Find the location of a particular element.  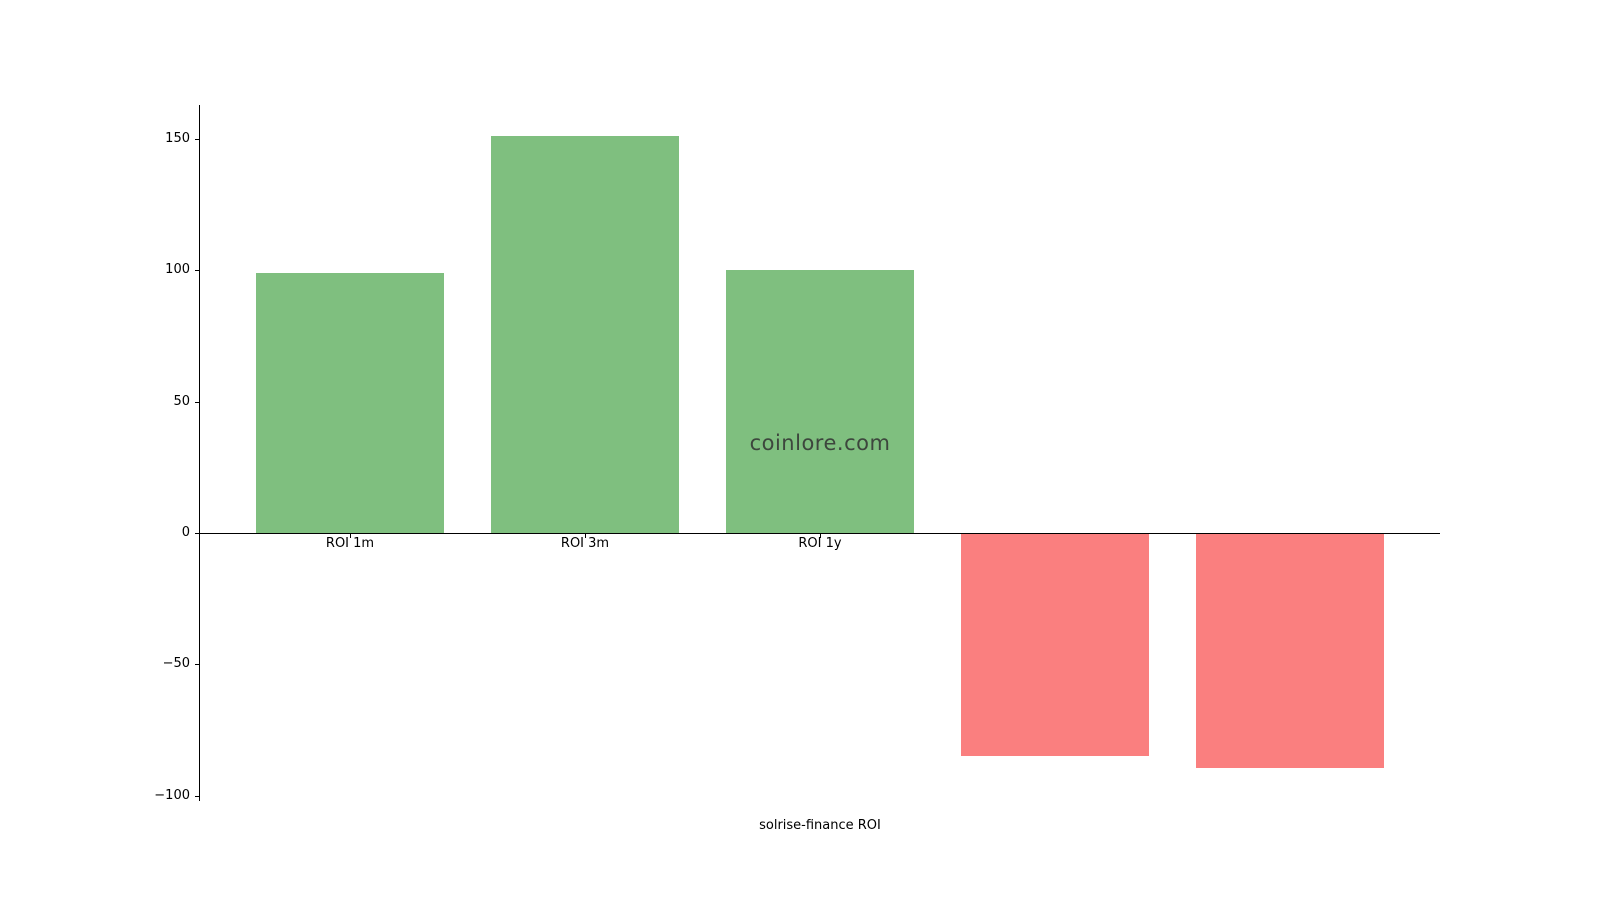

y-axis-line is located at coordinates (199, 453).